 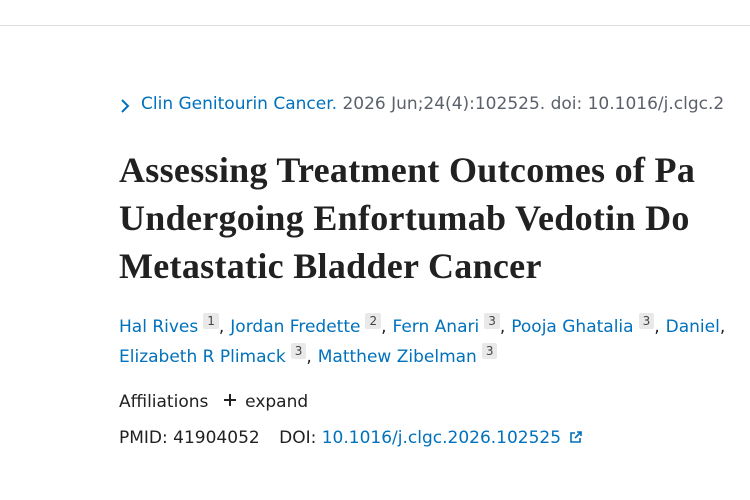 I want to click on author-name: Elizabeth R Plimack, so click(x=202, y=357).